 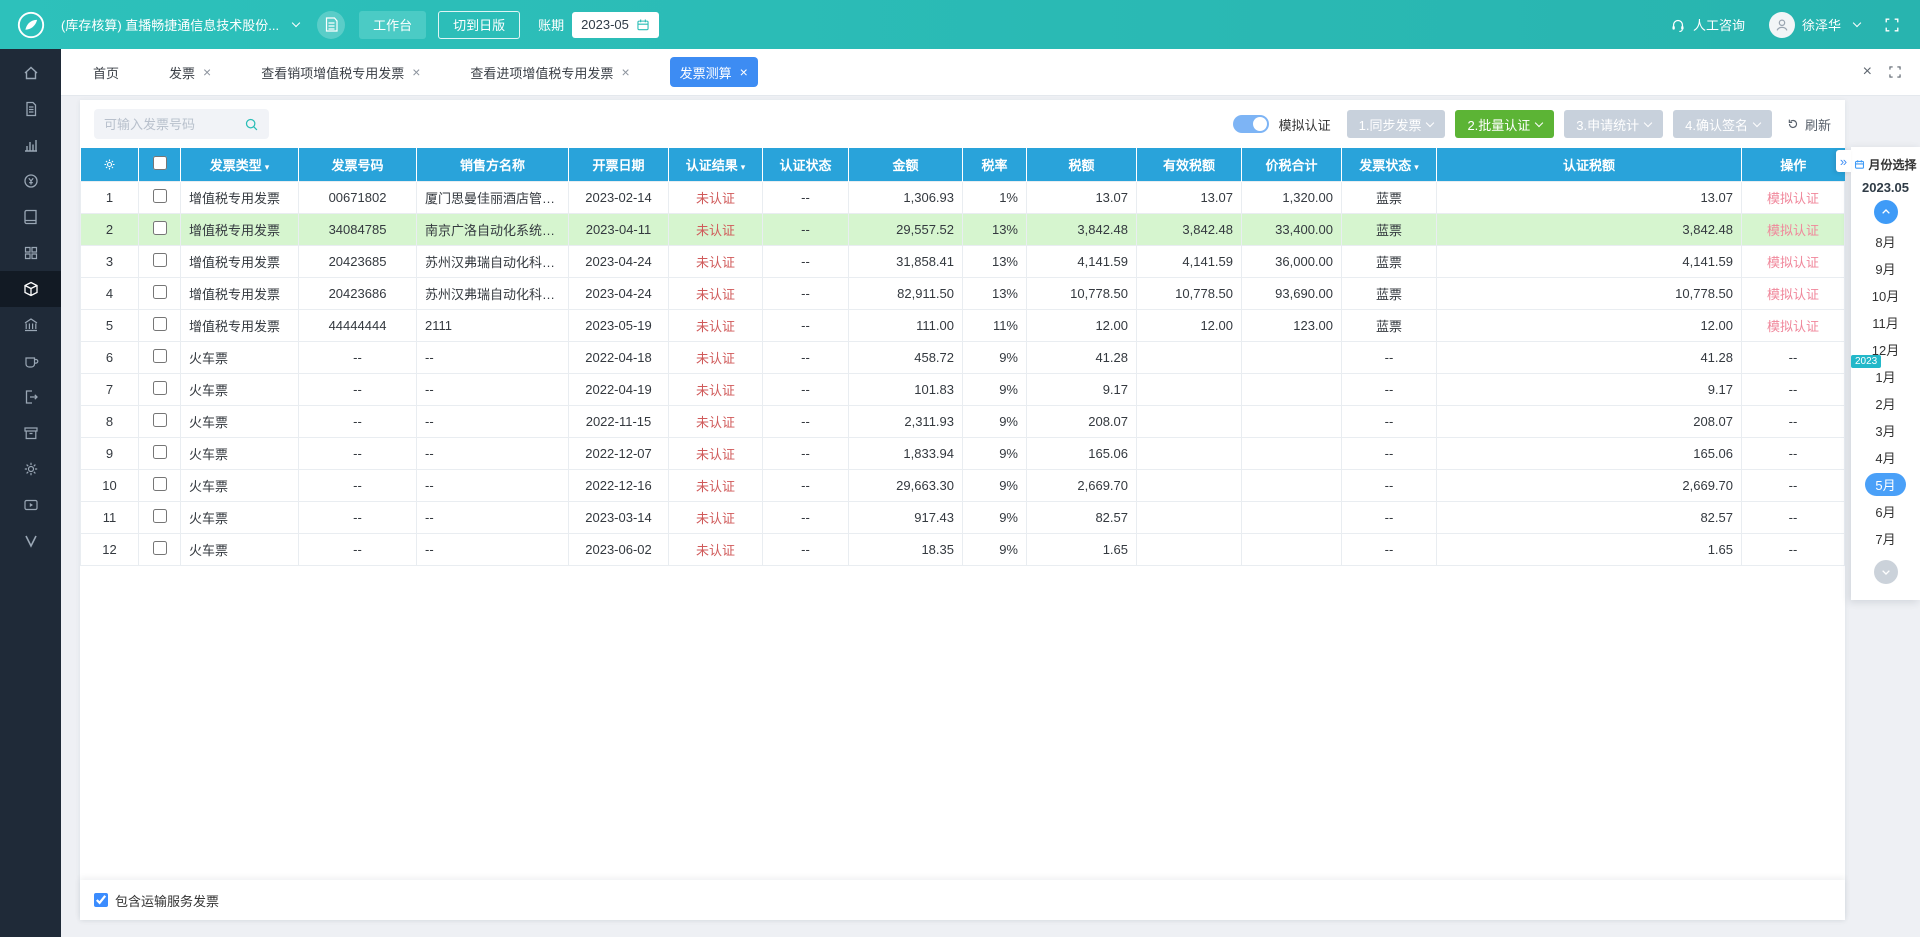 I want to click on select-all-header, so click(x=159, y=164).